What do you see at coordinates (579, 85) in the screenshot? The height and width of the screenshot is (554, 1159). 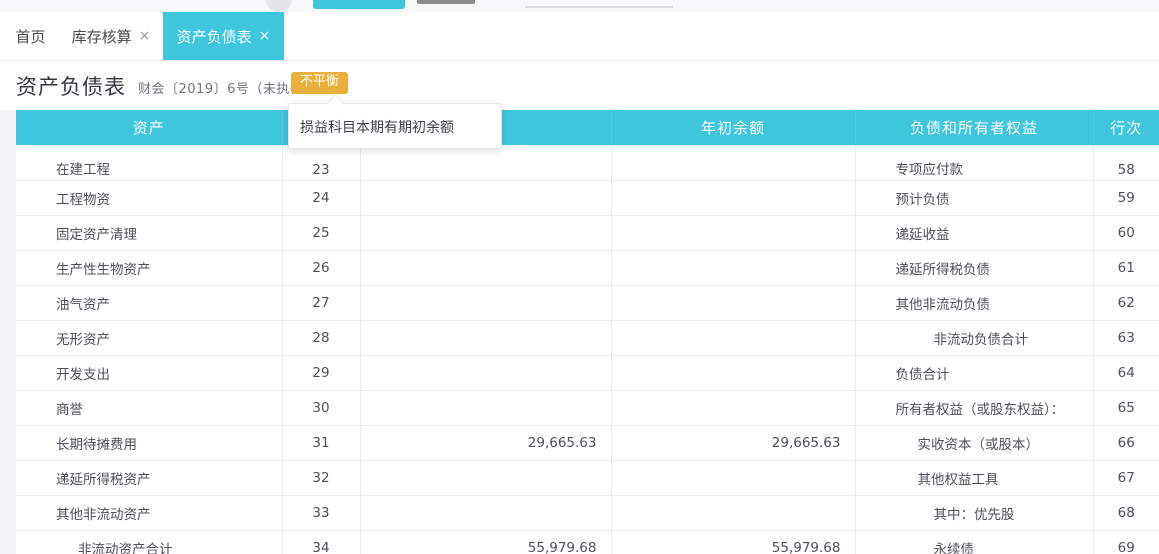 I see `page-header: 资产负债表 财会〔2019〕6号（未执行）` at bounding box center [579, 85].